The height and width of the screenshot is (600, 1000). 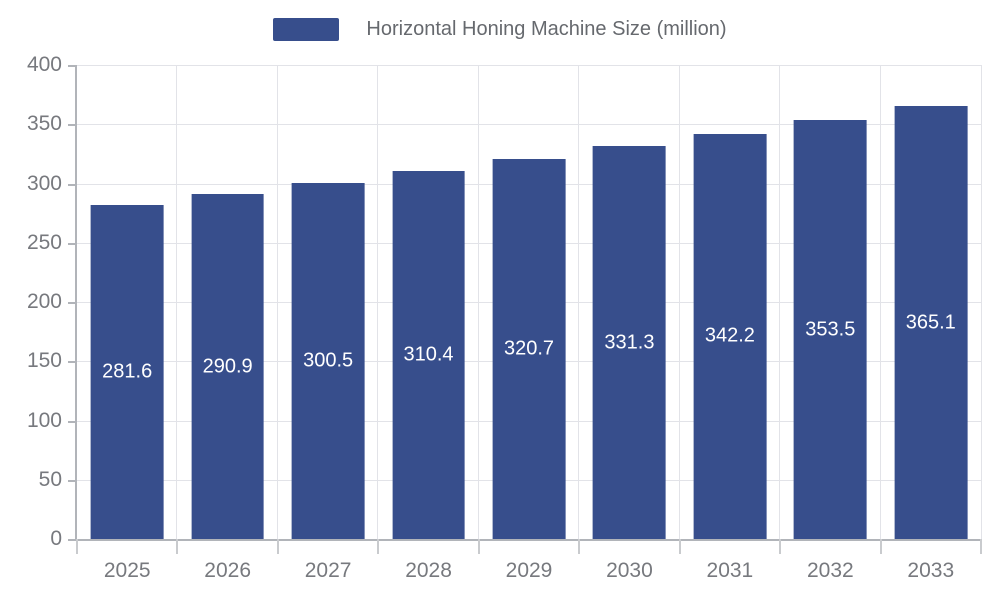 I want to click on bar: 331.3, so click(x=629, y=342).